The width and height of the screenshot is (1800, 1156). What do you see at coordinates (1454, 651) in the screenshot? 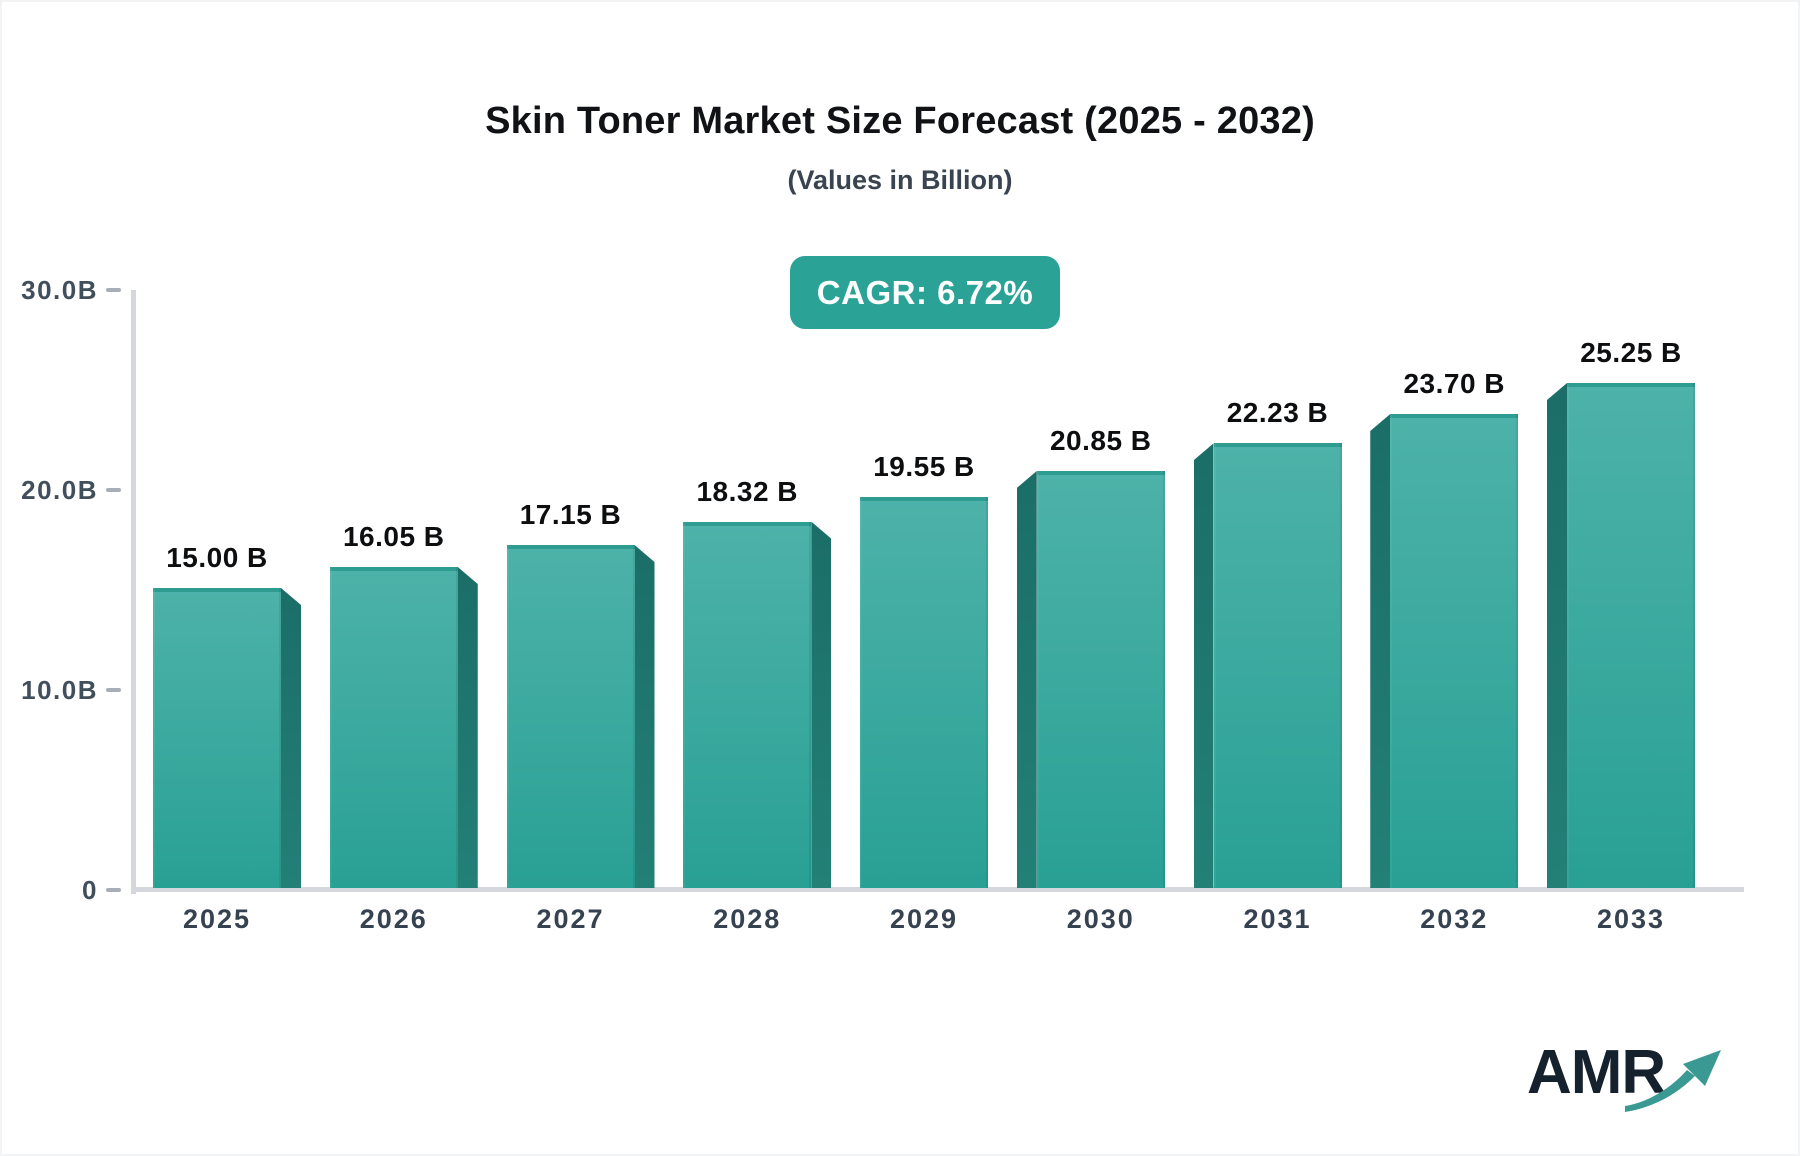
I see `bar-2032` at bounding box center [1454, 651].